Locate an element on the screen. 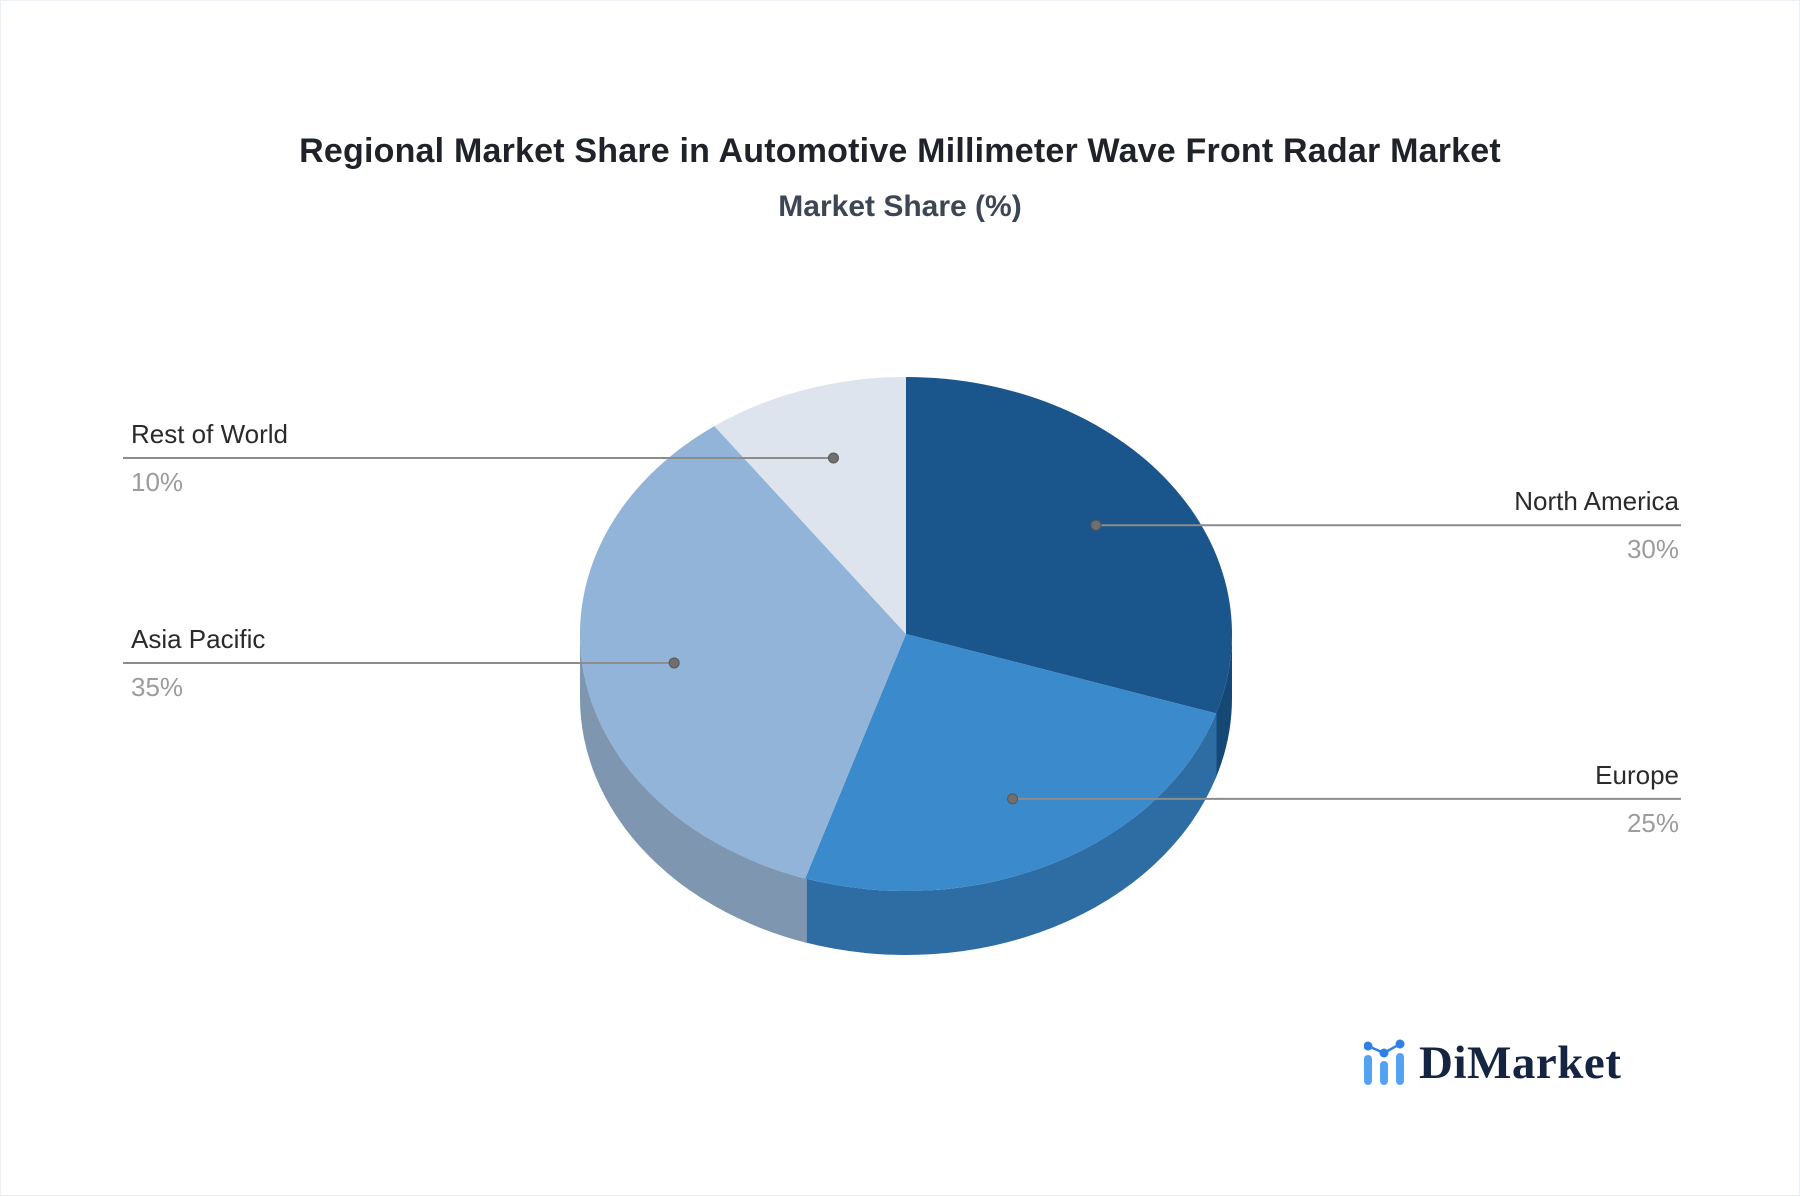 The image size is (1800, 1197). pie-slice-rest-of-world is located at coordinates (810, 505).